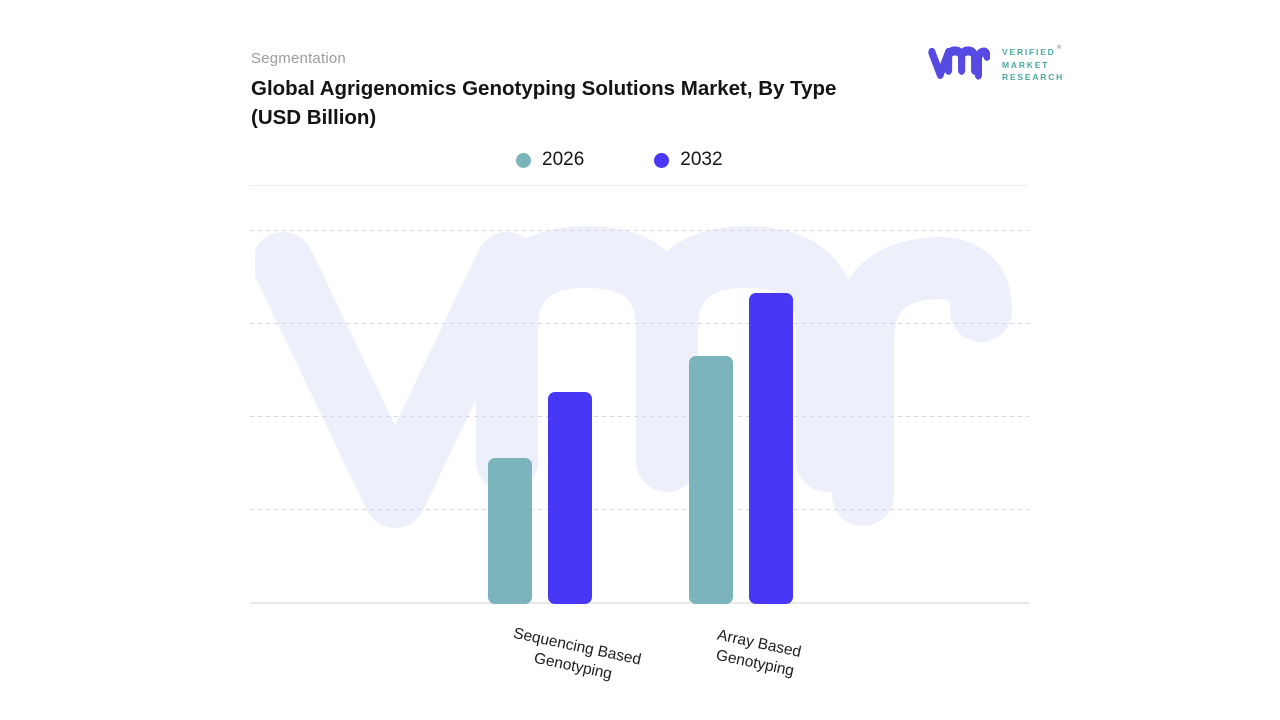  What do you see at coordinates (639, 603) in the screenshot?
I see `x-axis-baseline` at bounding box center [639, 603].